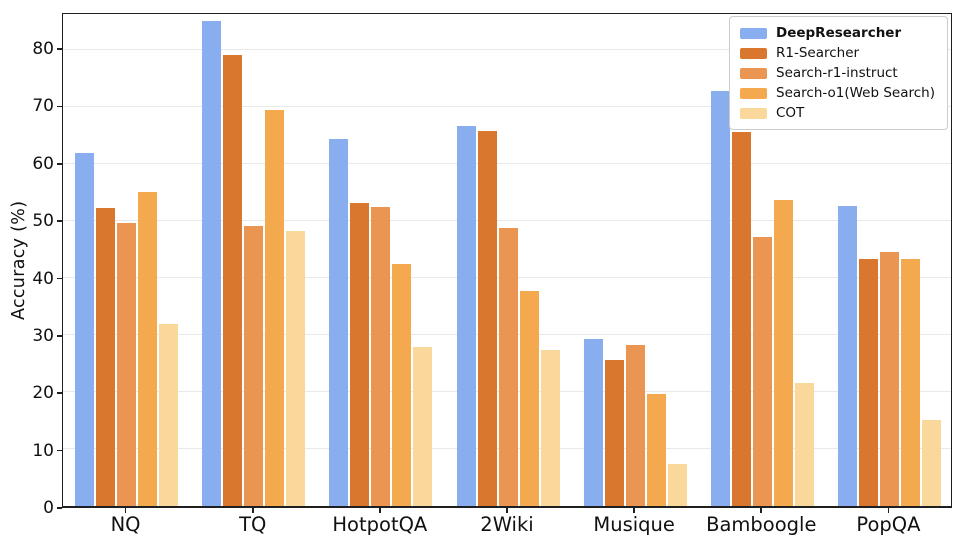 The height and width of the screenshot is (545, 958). I want to click on y-tick-label: 60, so click(43, 163).